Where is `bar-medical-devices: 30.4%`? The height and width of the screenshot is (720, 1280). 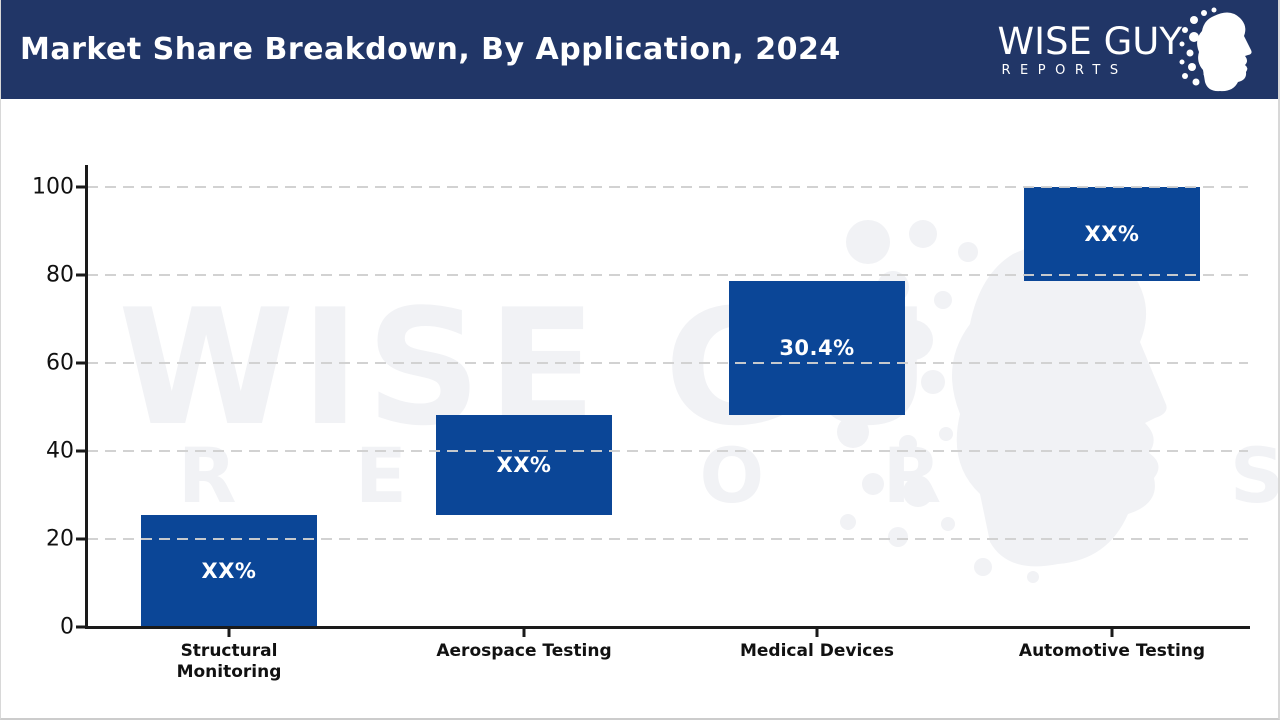 bar-medical-devices: 30.4% is located at coordinates (817, 348).